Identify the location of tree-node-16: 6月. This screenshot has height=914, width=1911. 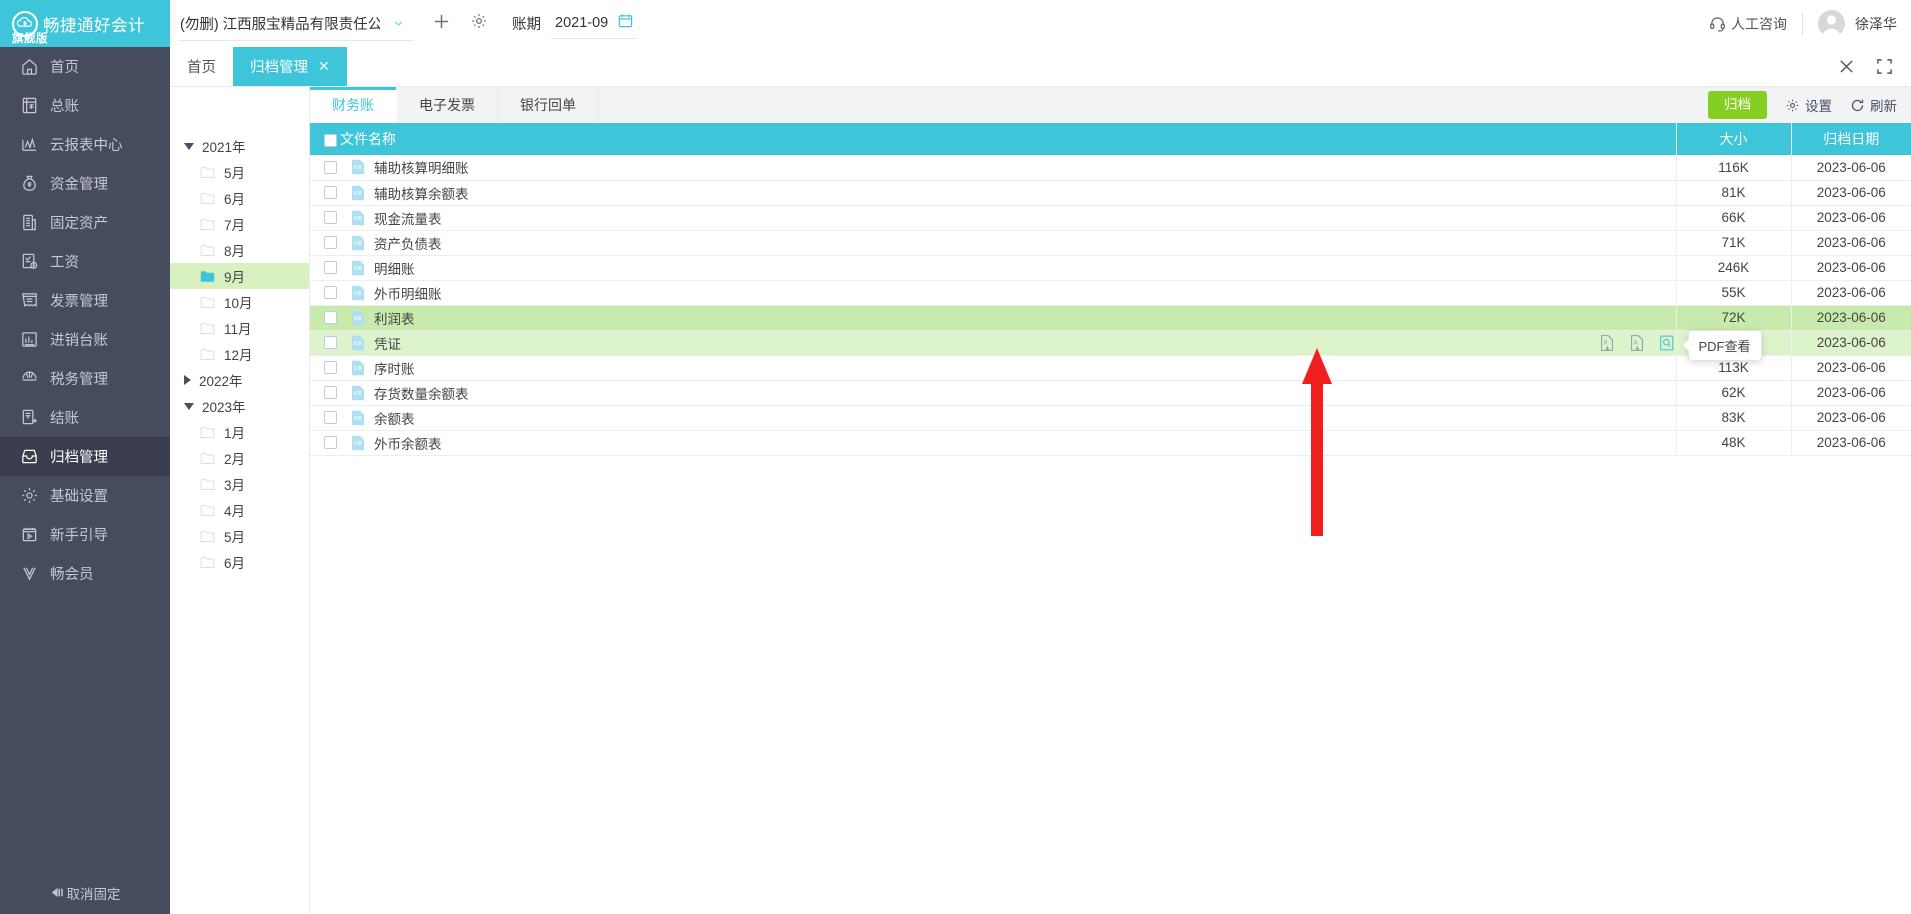
(239, 562).